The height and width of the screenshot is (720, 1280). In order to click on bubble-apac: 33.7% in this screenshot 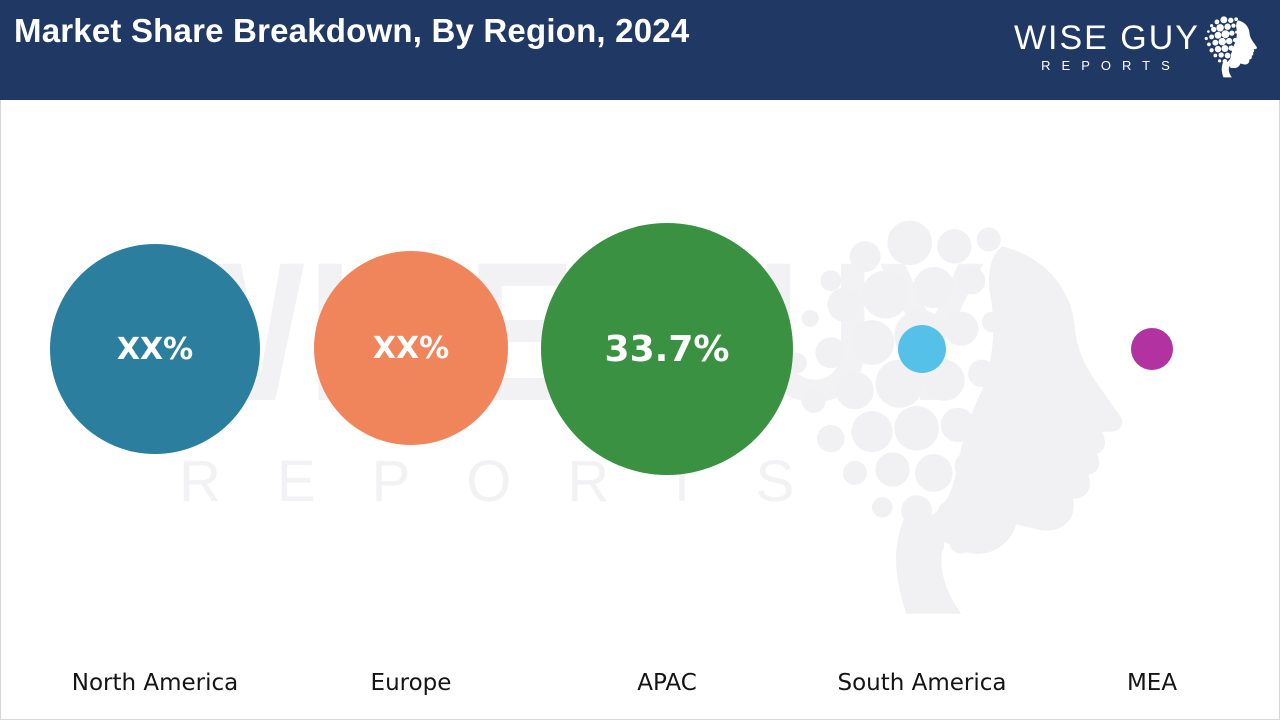, I will do `click(667, 349)`.